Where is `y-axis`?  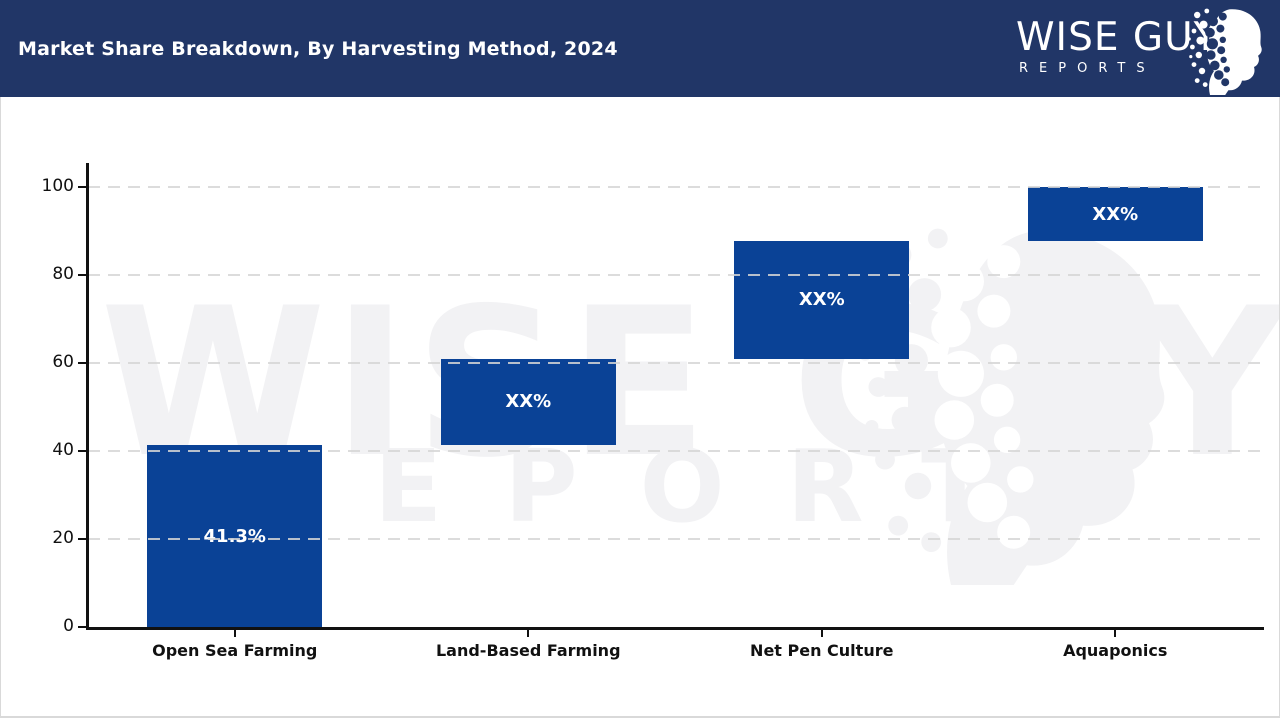 y-axis is located at coordinates (87, 396).